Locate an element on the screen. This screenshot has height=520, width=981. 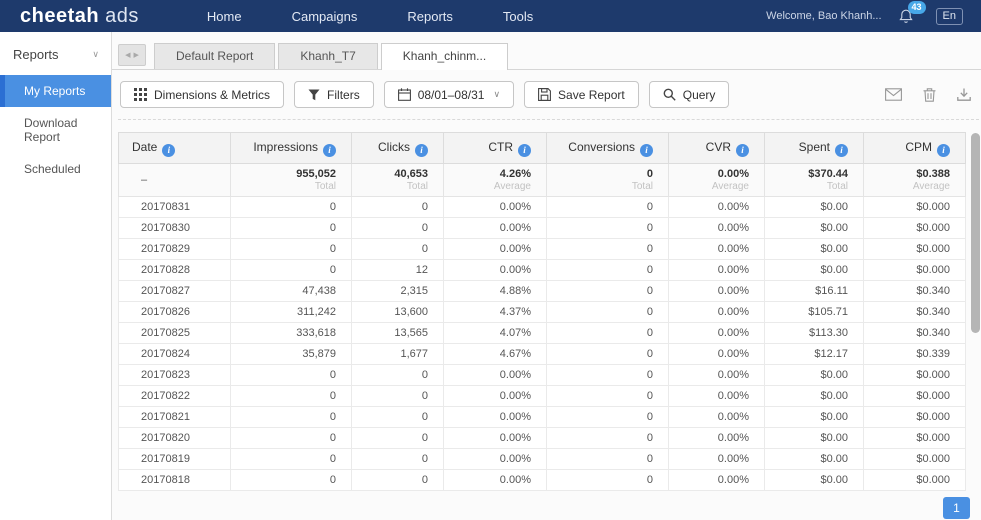
tab-next-icon: ▶ is located at coordinates (136, 55).